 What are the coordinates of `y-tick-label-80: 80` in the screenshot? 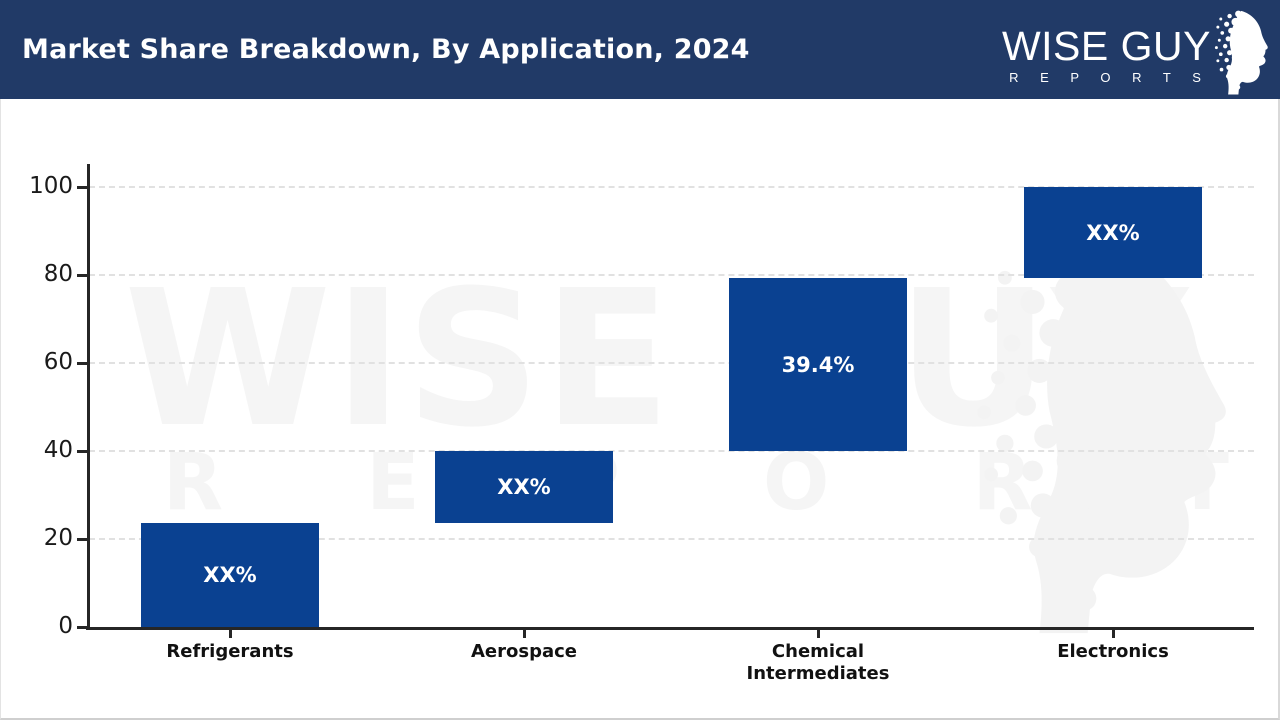 It's located at (58, 274).